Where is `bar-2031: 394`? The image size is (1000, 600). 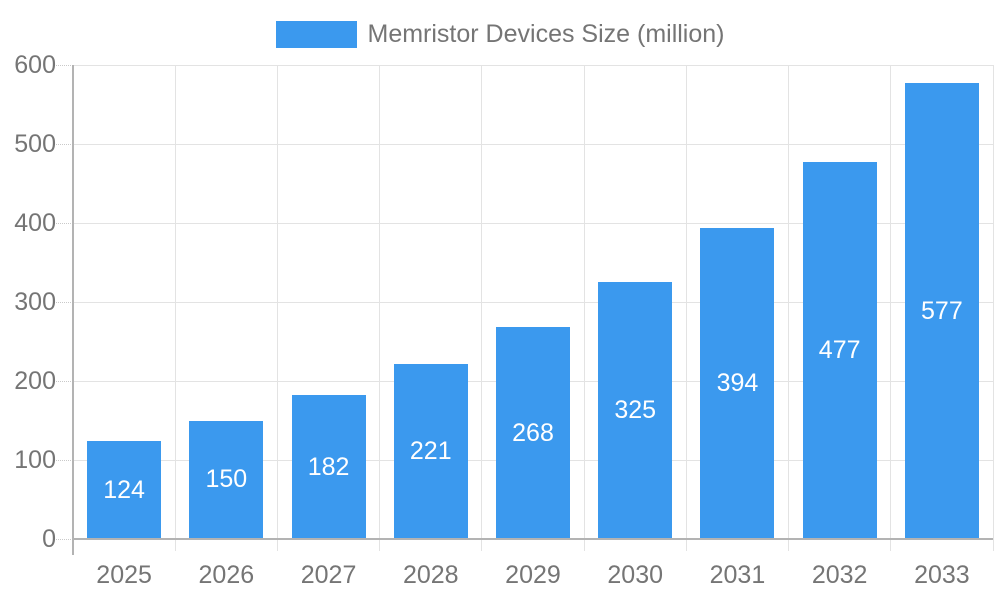
bar-2031: 394 is located at coordinates (737, 383).